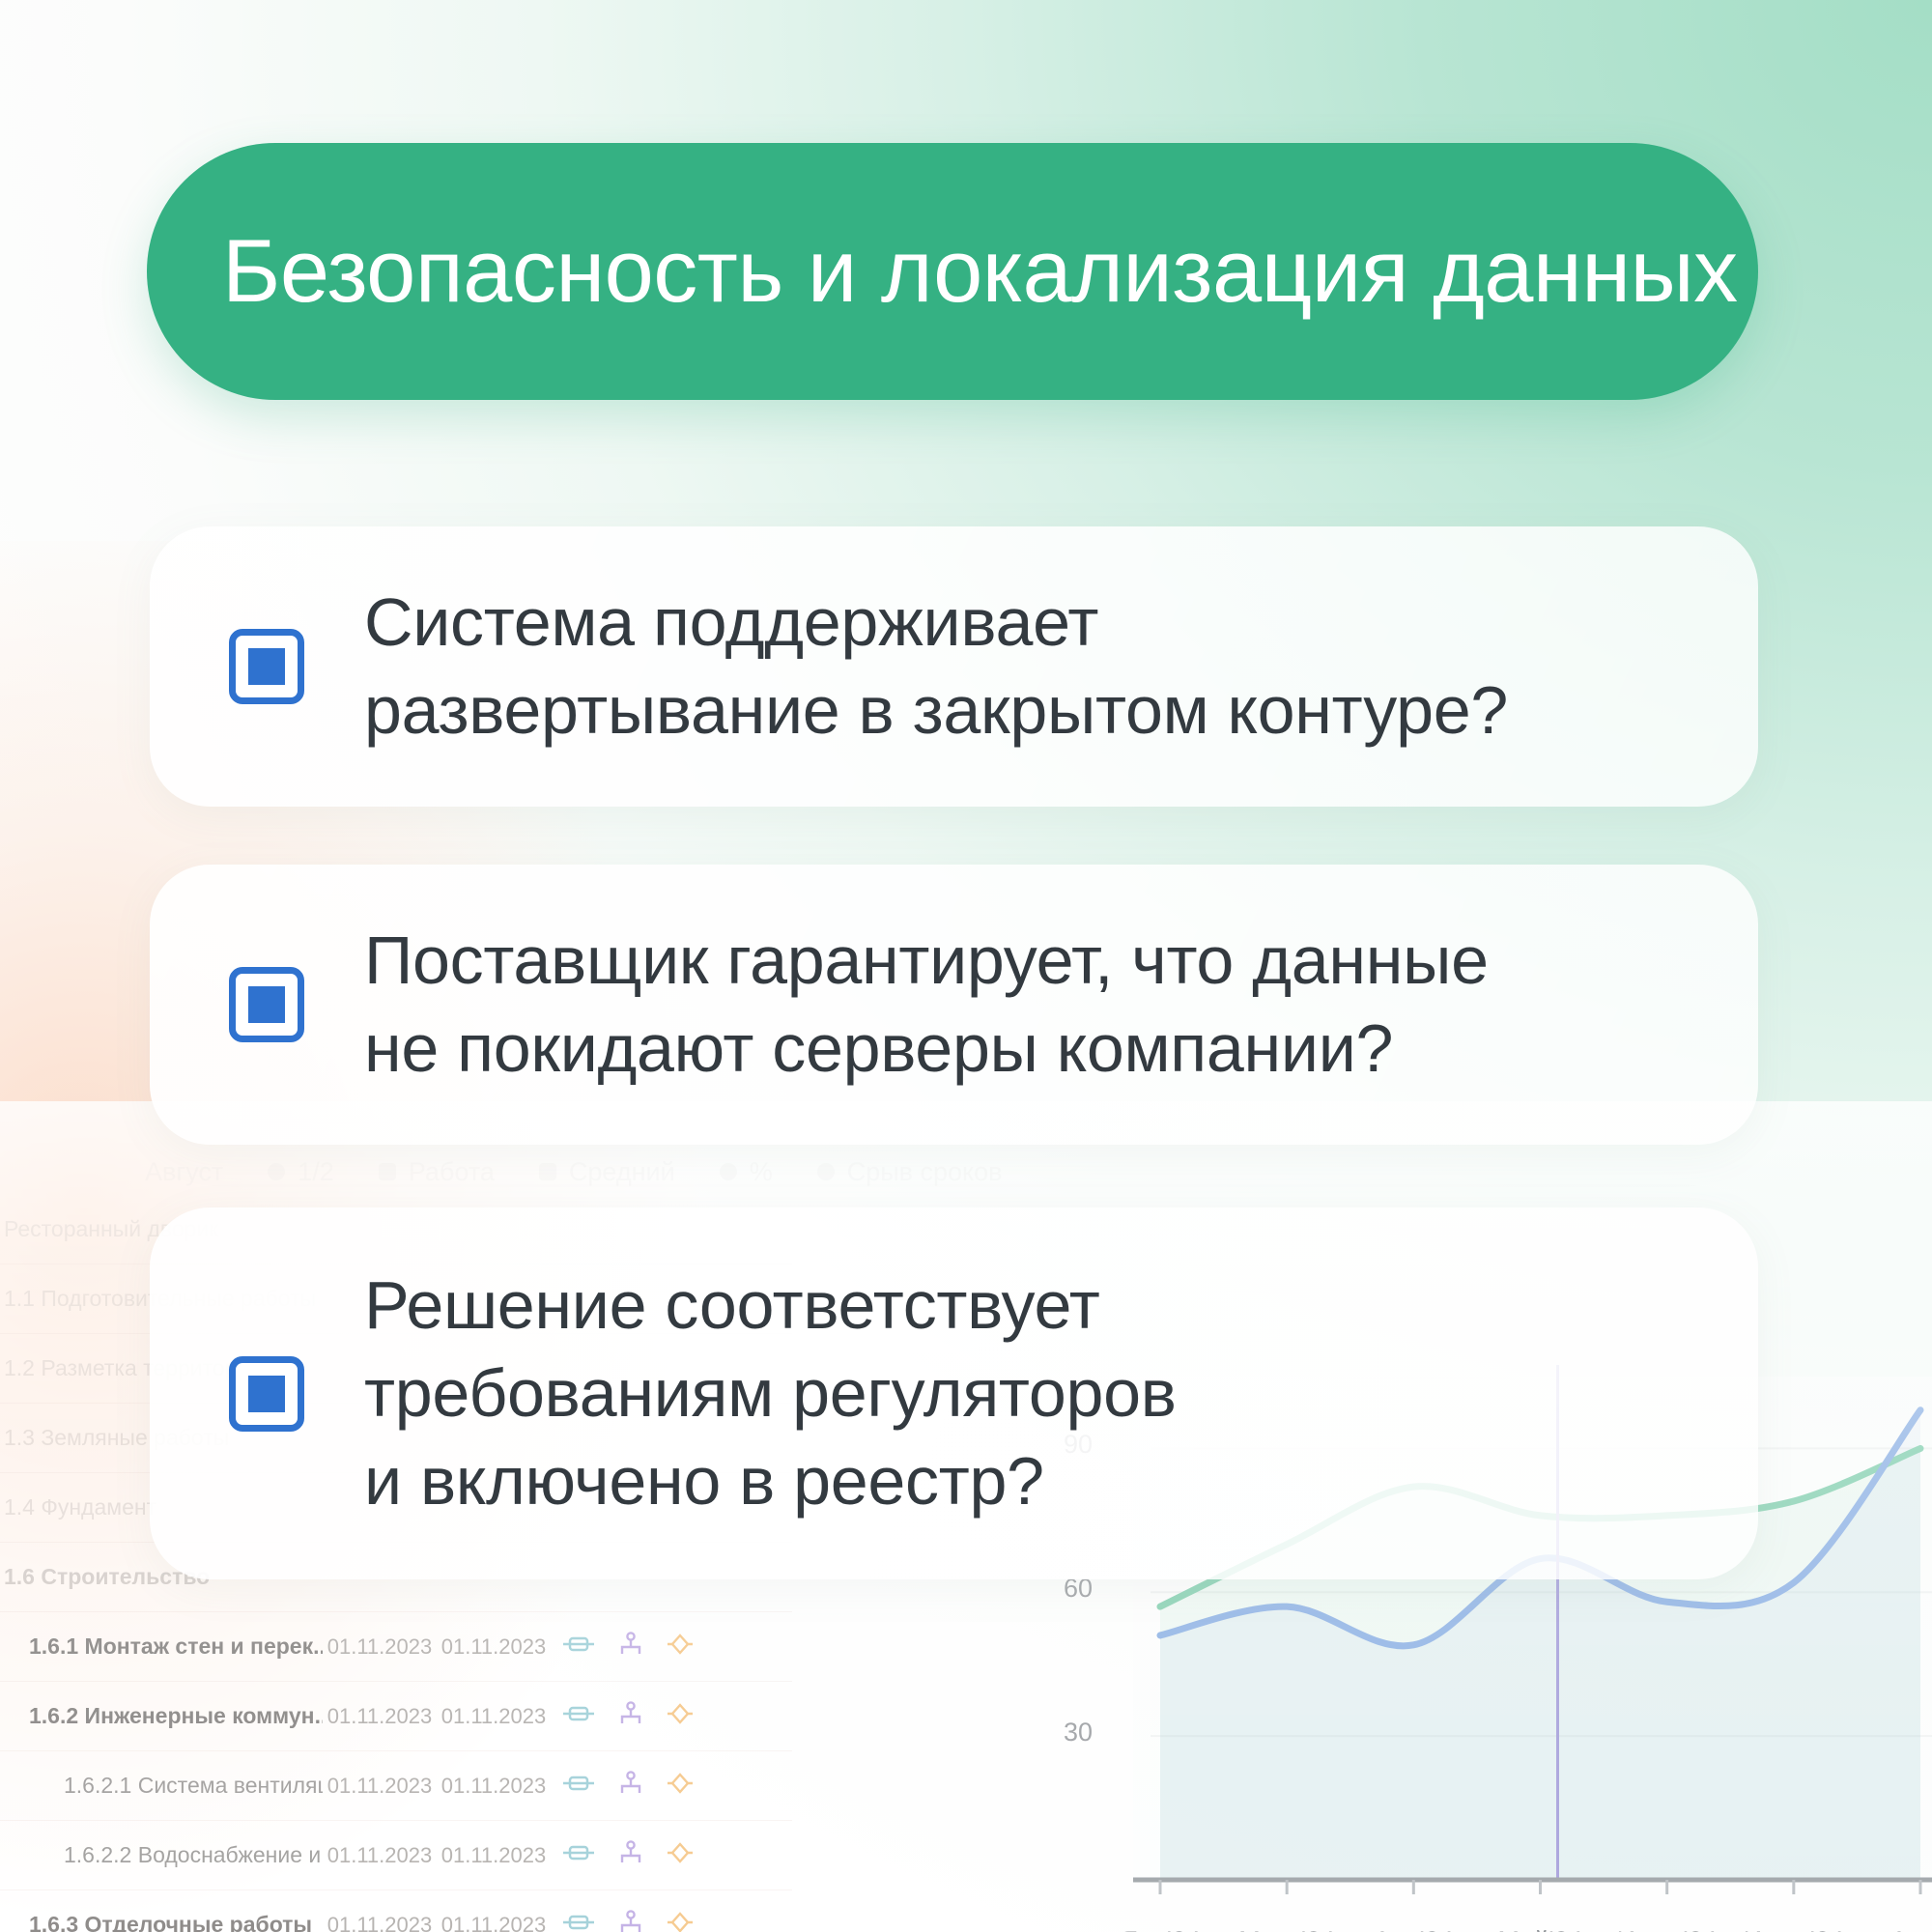 Image resolution: width=1932 pixels, height=1932 pixels. Describe the element at coordinates (980, 271) in the screenshot. I see `page-title: Безопасность и локализация данных` at that location.